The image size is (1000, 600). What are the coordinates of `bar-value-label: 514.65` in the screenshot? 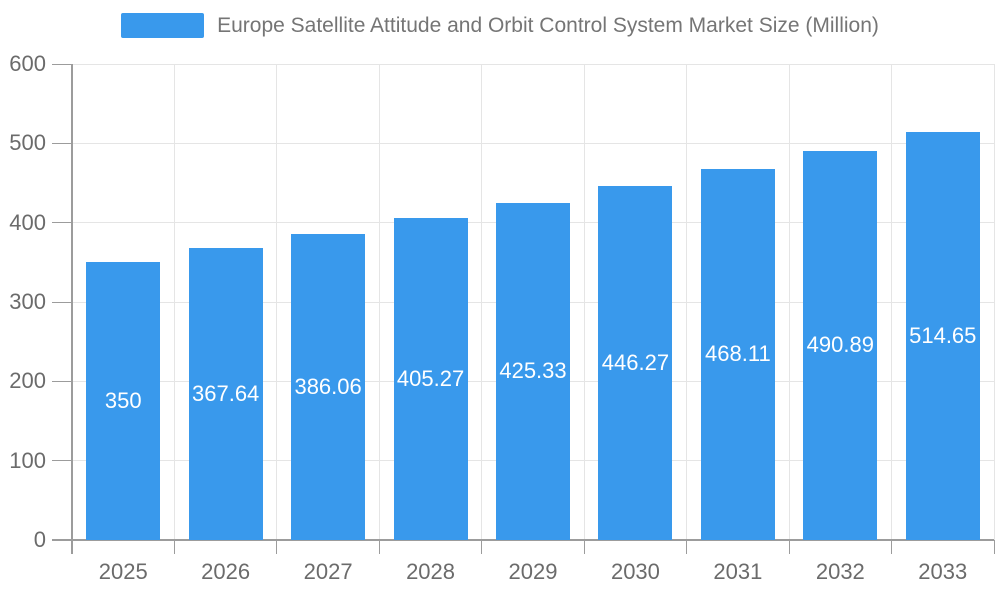 It's located at (943, 335).